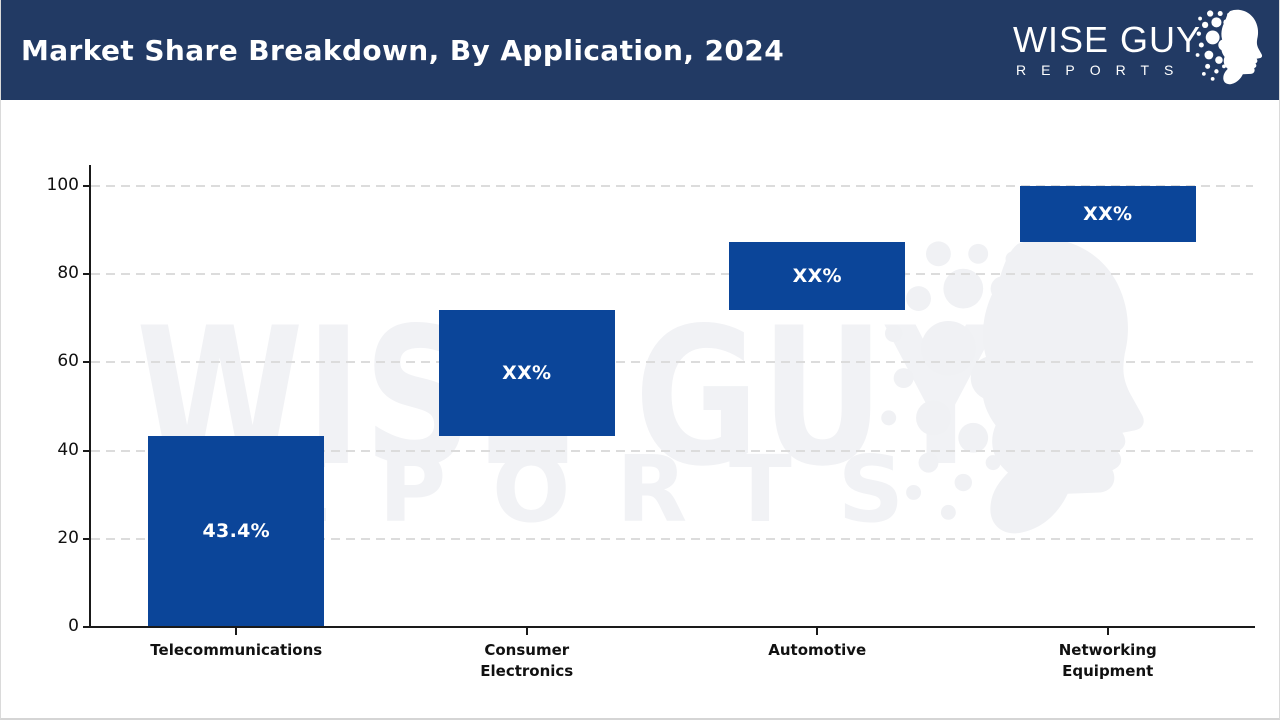  Describe the element at coordinates (672, 627) in the screenshot. I see `x-axis-line` at that location.